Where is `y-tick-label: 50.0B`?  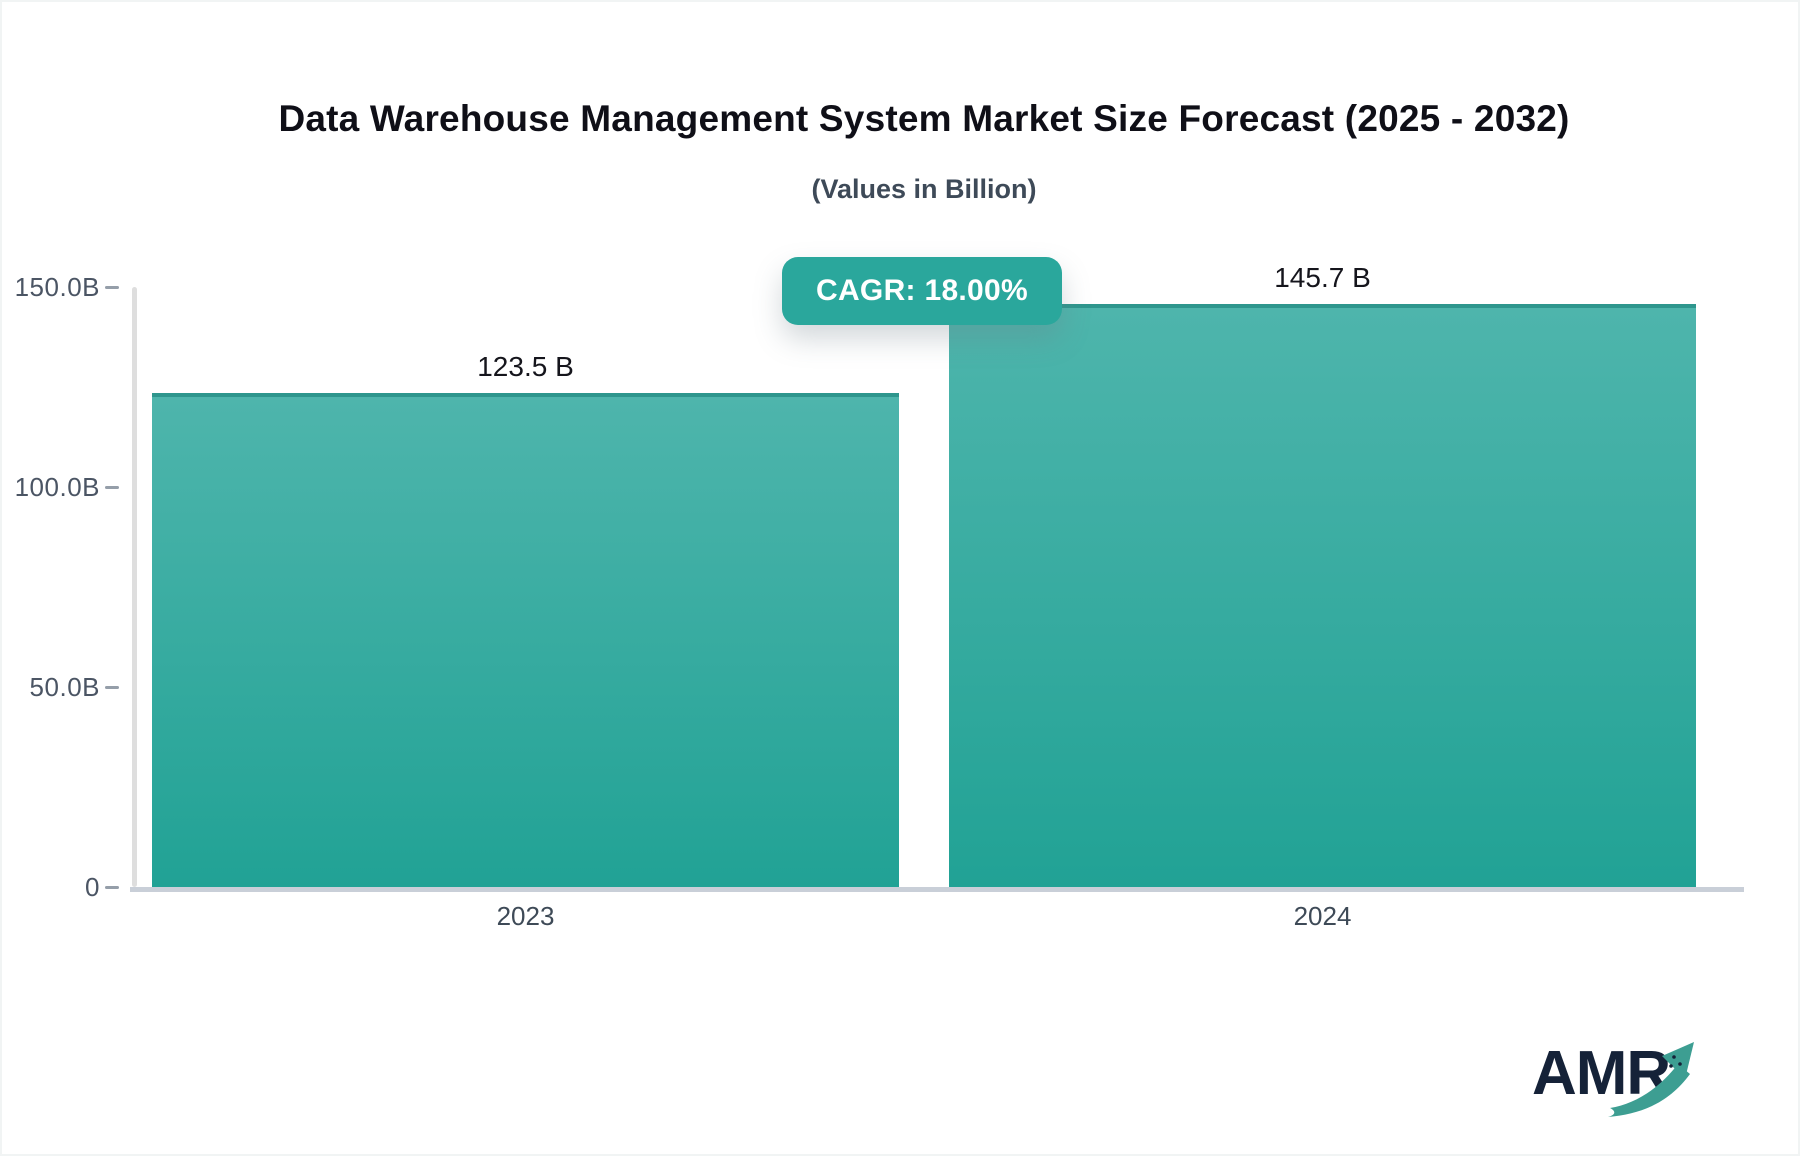
y-tick-label: 50.0B is located at coordinates (64, 687).